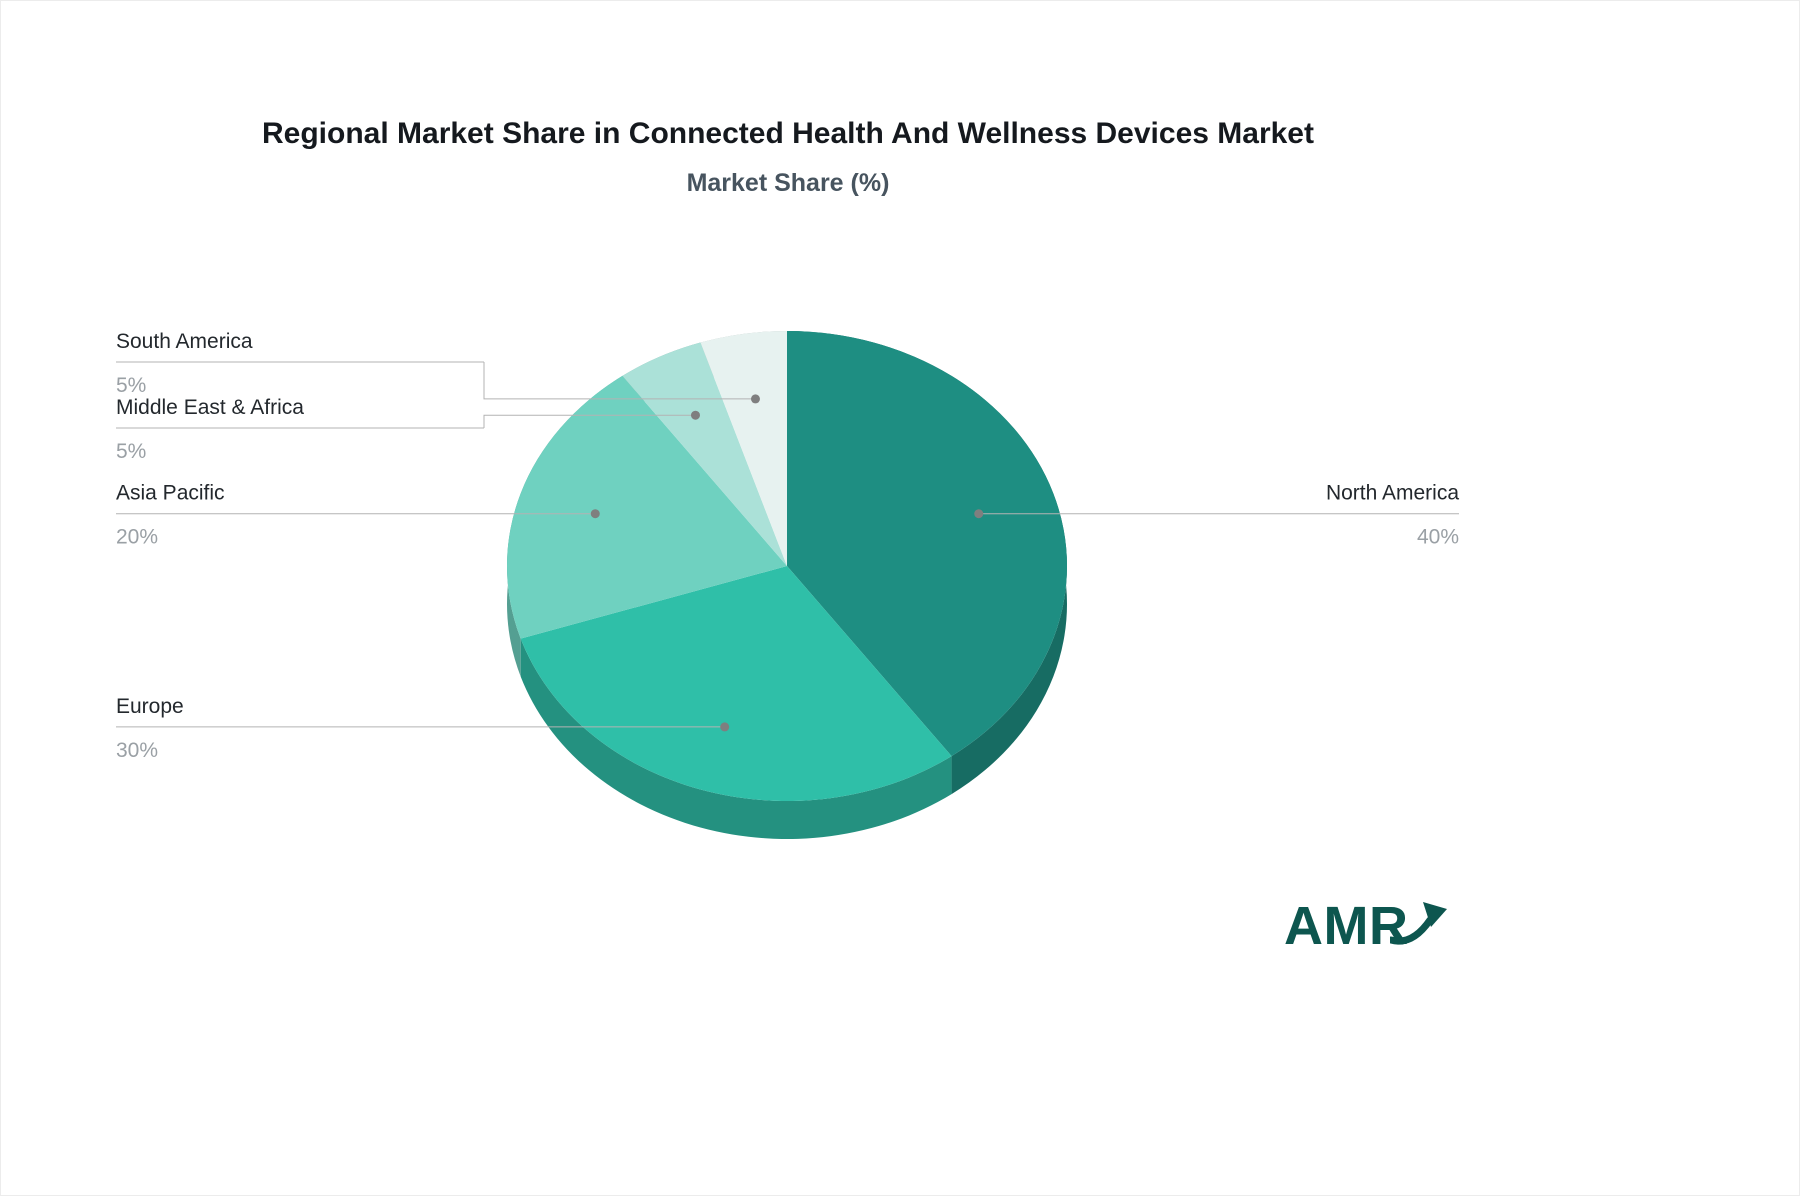 The width and height of the screenshot is (1800, 1196). Describe the element at coordinates (743, 448) in the screenshot. I see `pie-slice-south-america` at that location.